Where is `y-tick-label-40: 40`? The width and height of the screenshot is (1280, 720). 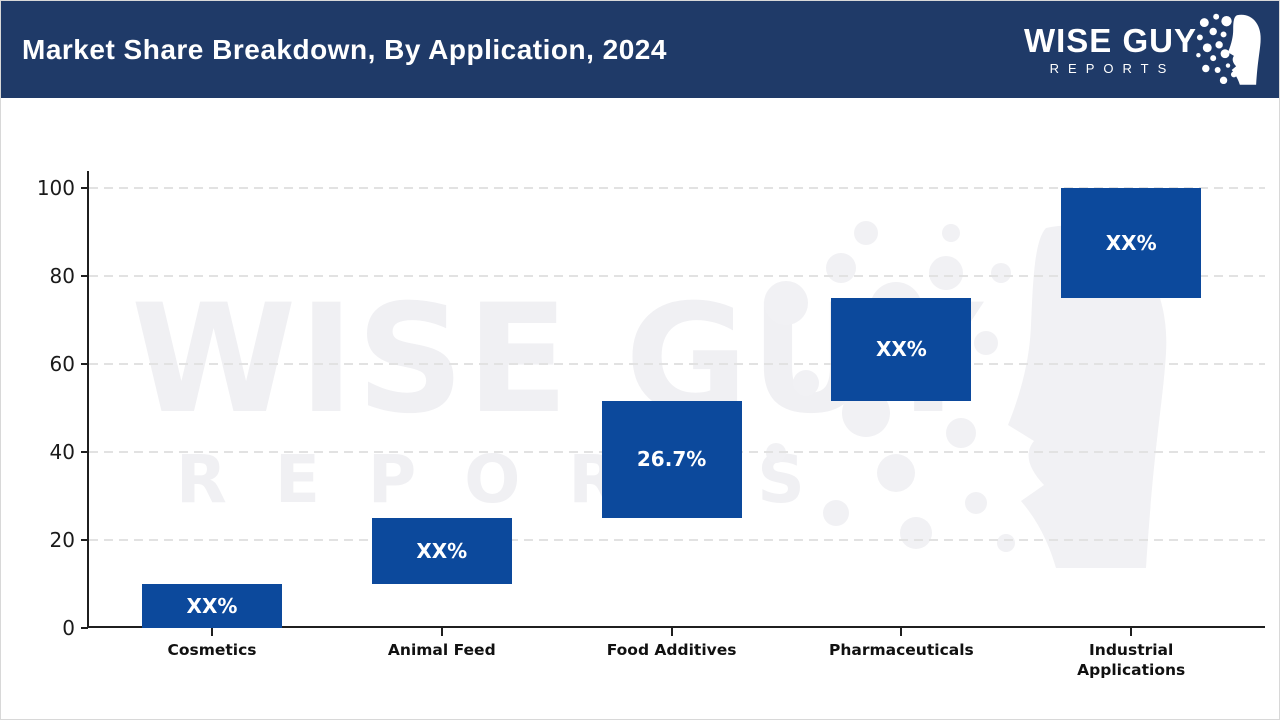
y-tick-label-40: 40 is located at coordinates (62, 452).